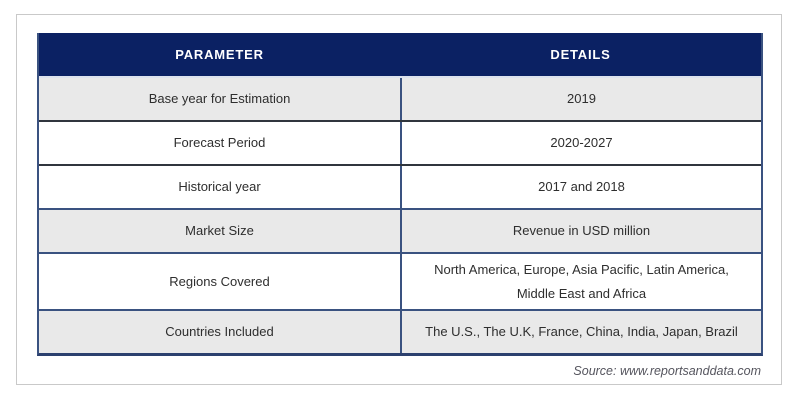 The width and height of the screenshot is (800, 400). Describe the element at coordinates (219, 230) in the screenshot. I see `parameter-cell: Market Size` at that location.